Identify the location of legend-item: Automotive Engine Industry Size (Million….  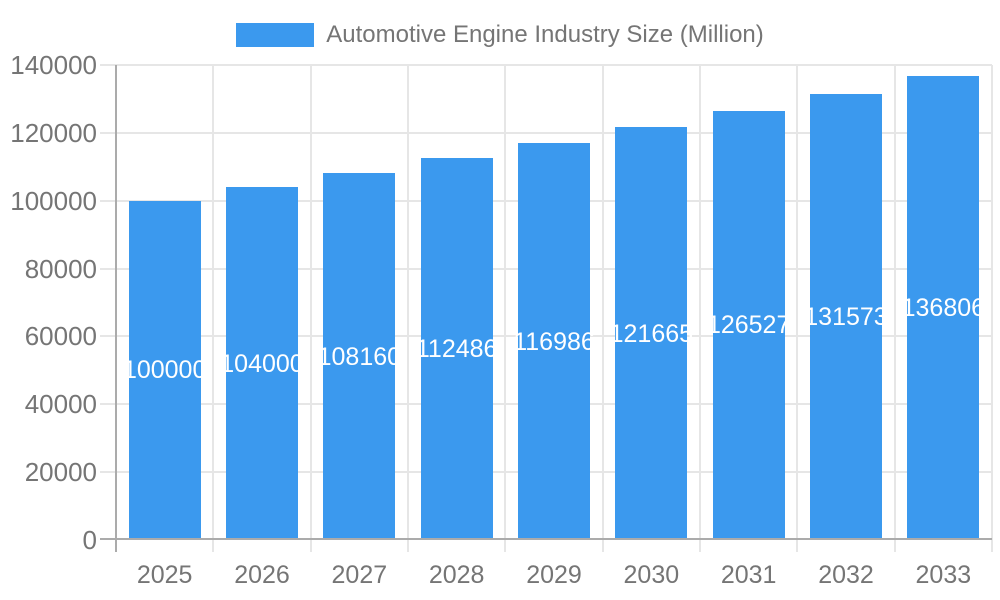
(500, 35).